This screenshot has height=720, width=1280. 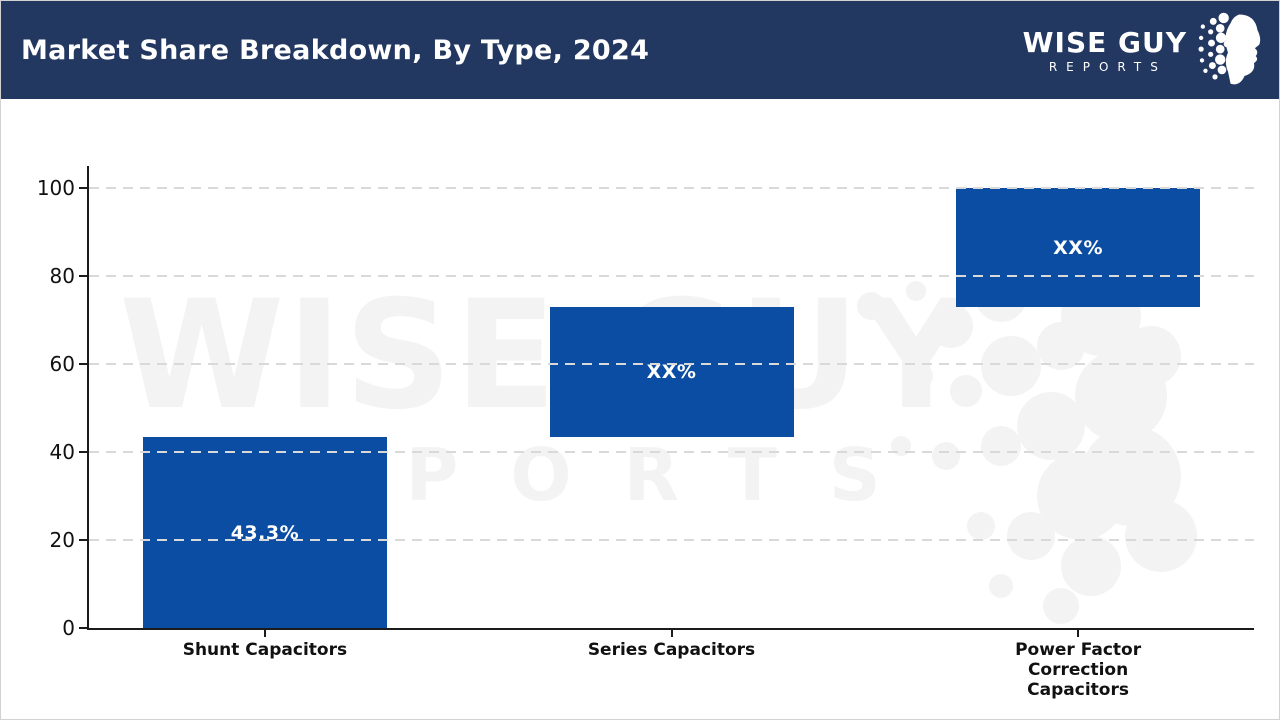 I want to click on x-tick-power-factor-correction-capacitors, so click(x=1078, y=633).